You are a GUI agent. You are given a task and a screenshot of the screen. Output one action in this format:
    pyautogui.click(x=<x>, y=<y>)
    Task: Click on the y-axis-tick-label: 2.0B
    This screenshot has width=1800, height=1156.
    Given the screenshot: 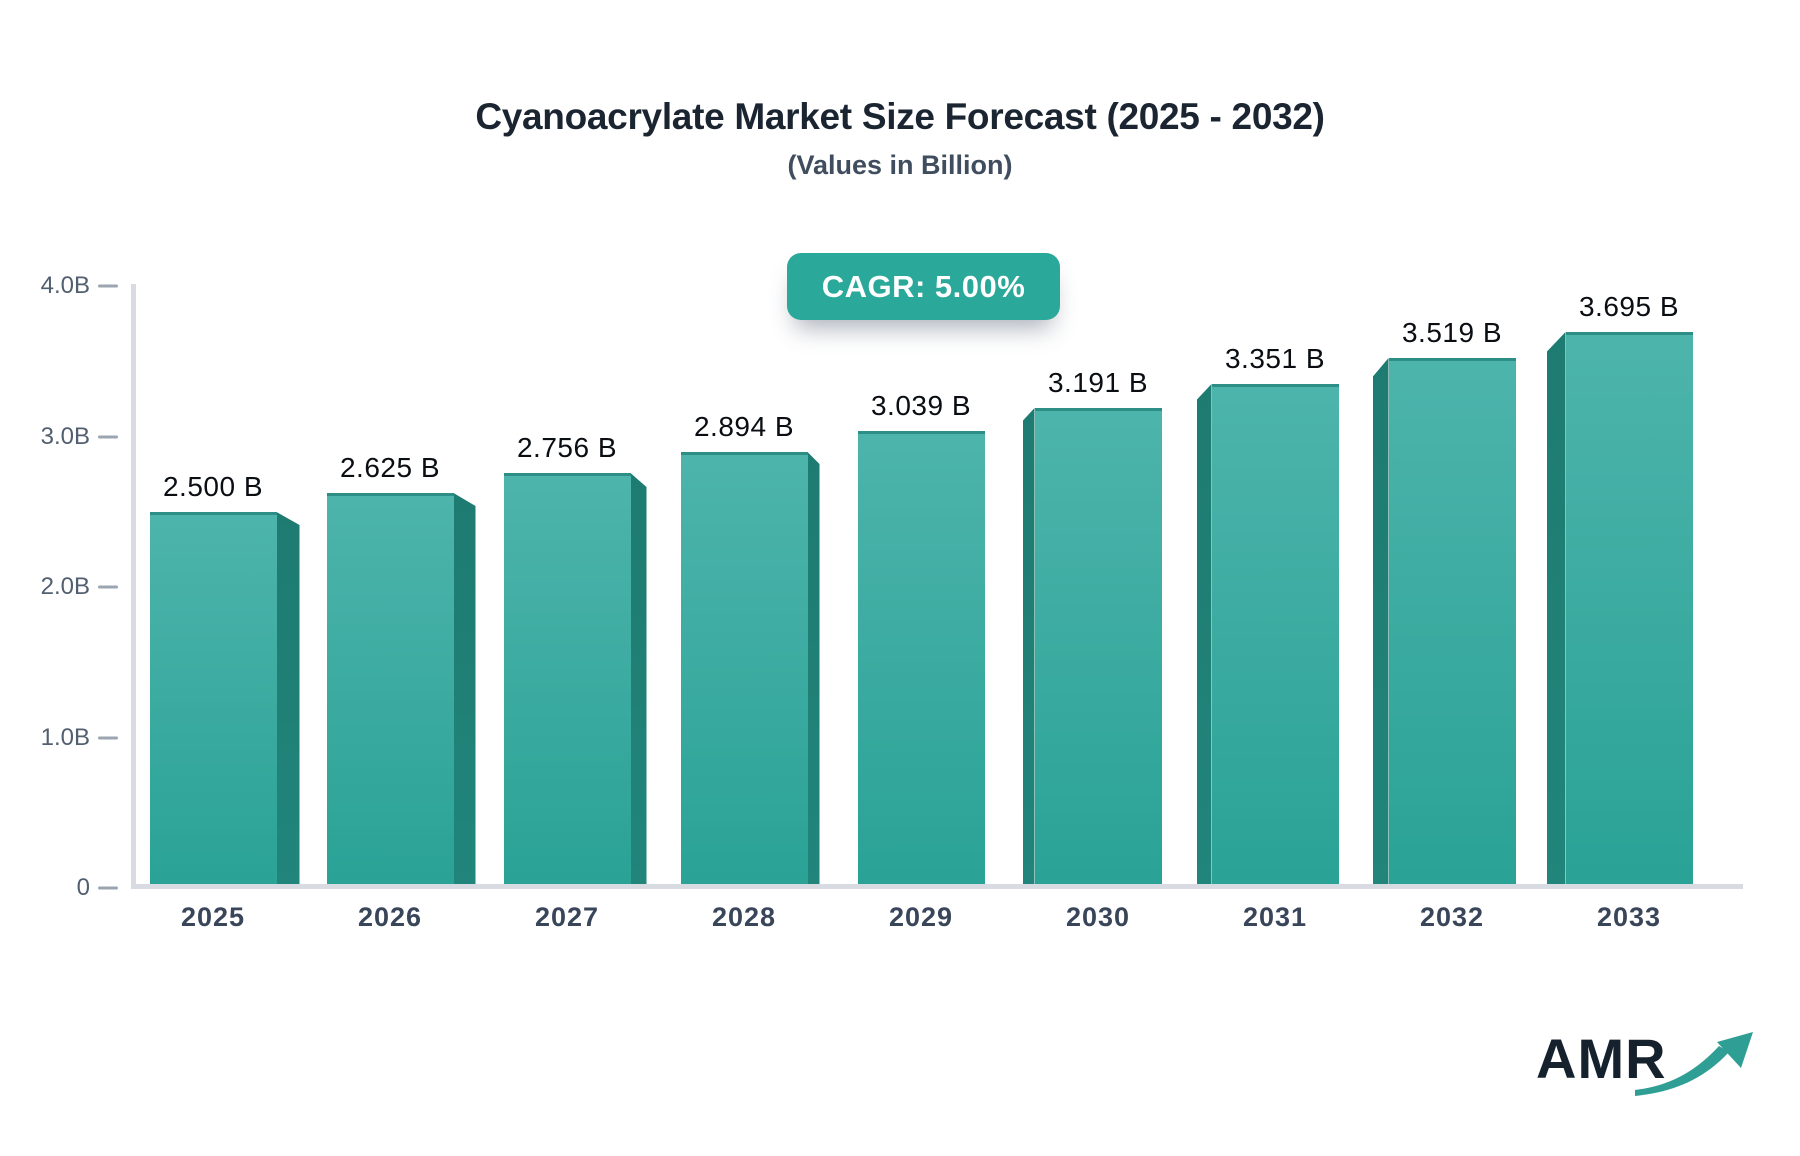 What is the action you would take?
    pyautogui.click(x=65, y=586)
    